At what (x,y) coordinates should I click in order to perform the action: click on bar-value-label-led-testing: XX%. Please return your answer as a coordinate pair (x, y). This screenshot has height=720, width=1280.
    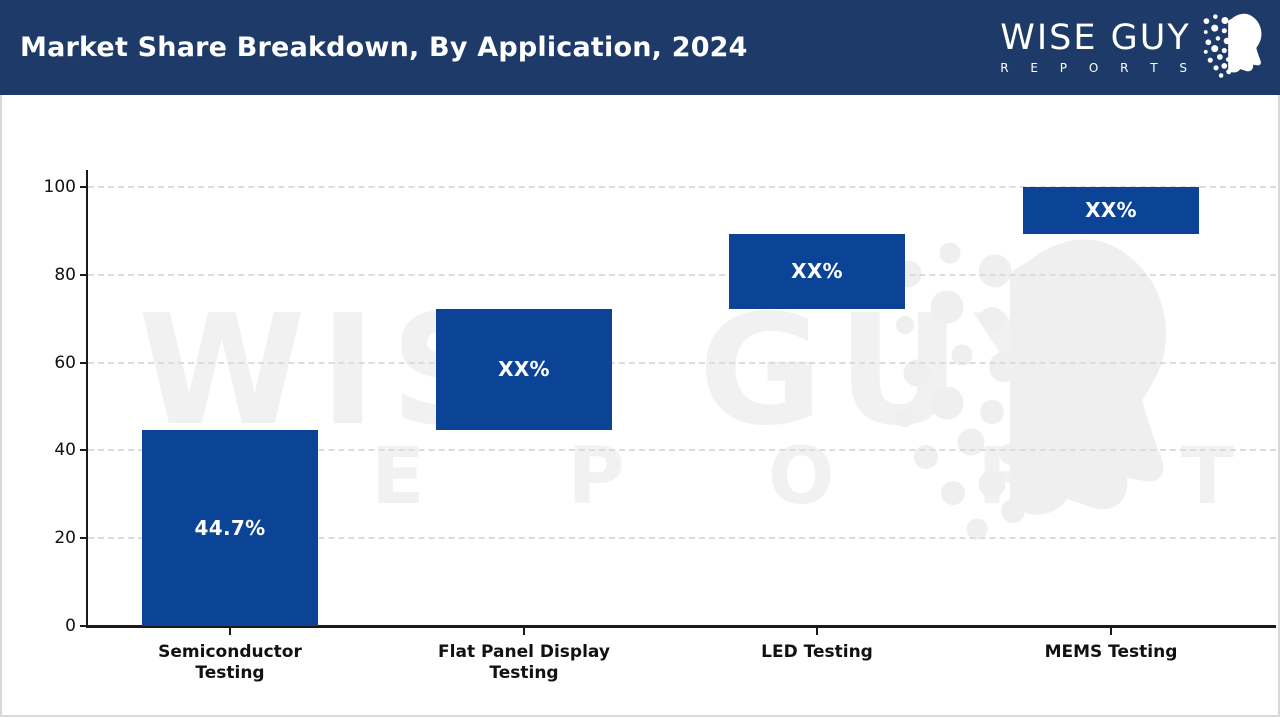
    Looking at the image, I should click on (817, 271).